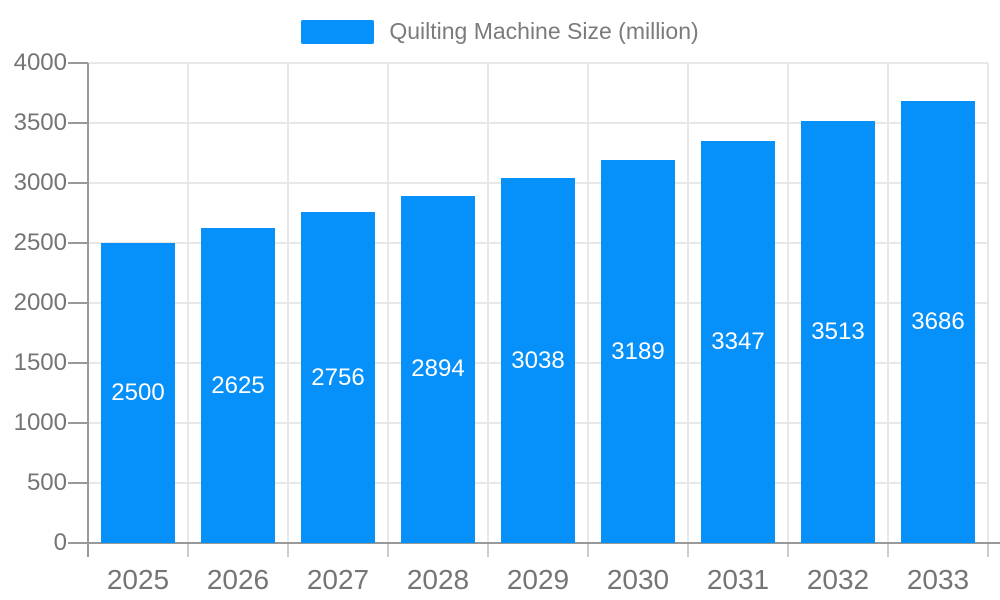 The width and height of the screenshot is (1000, 600). I want to click on bar-2029: 3038, so click(538, 360).